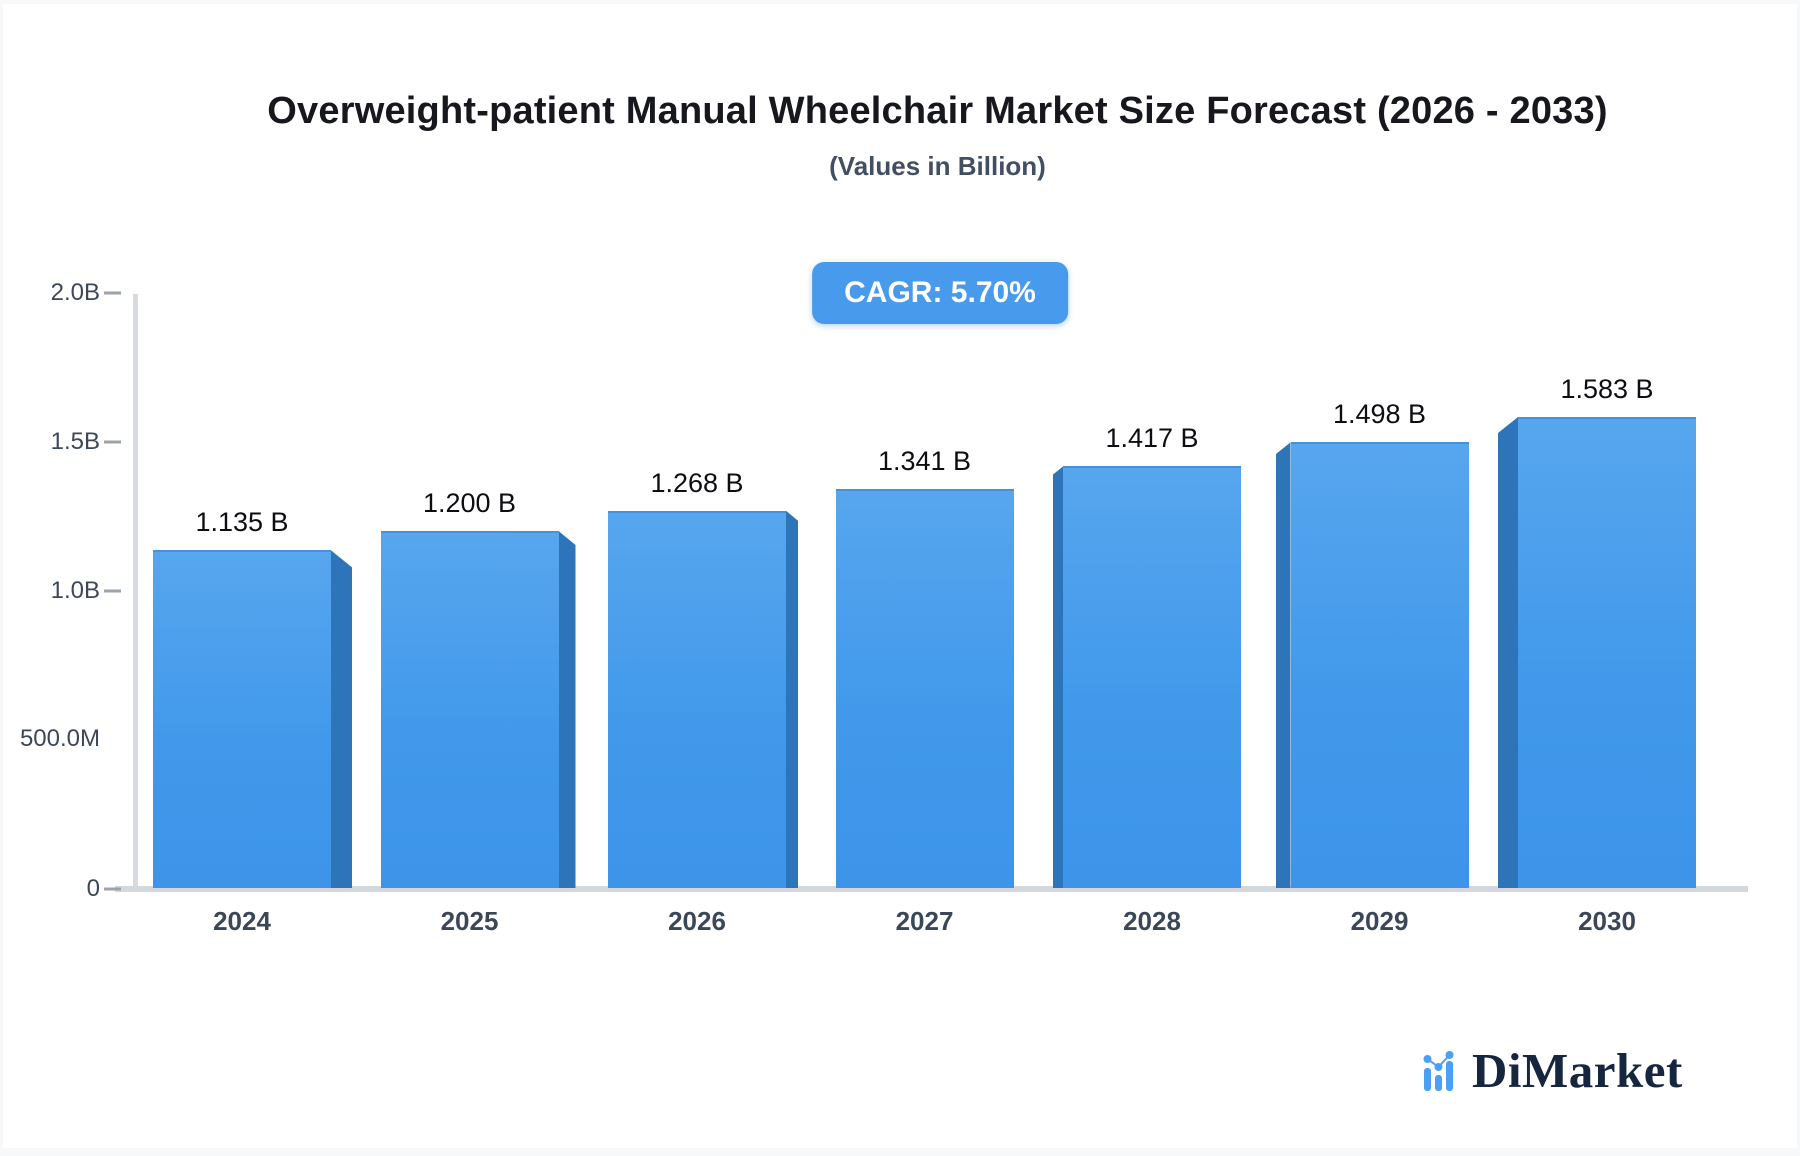 This screenshot has height=1156, width=1800. Describe the element at coordinates (1152, 921) in the screenshot. I see `x-axis-label-2028: 2028` at that location.